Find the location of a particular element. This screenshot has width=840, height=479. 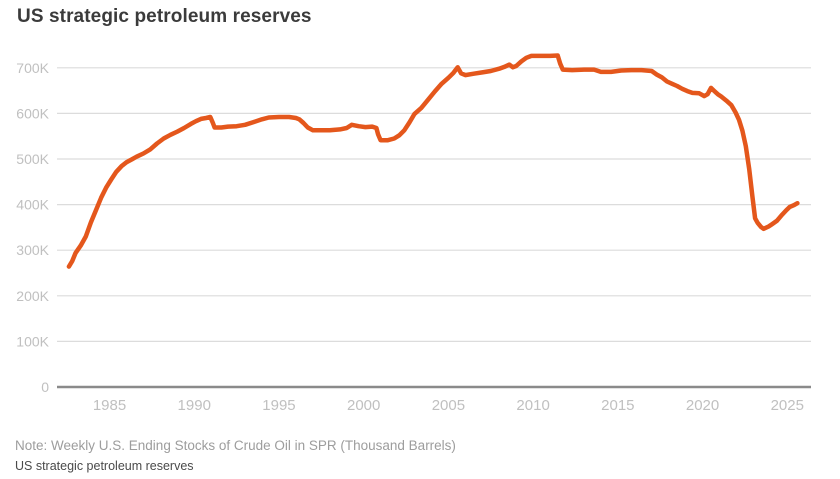

x-tick-label: 2025 is located at coordinates (787, 405).